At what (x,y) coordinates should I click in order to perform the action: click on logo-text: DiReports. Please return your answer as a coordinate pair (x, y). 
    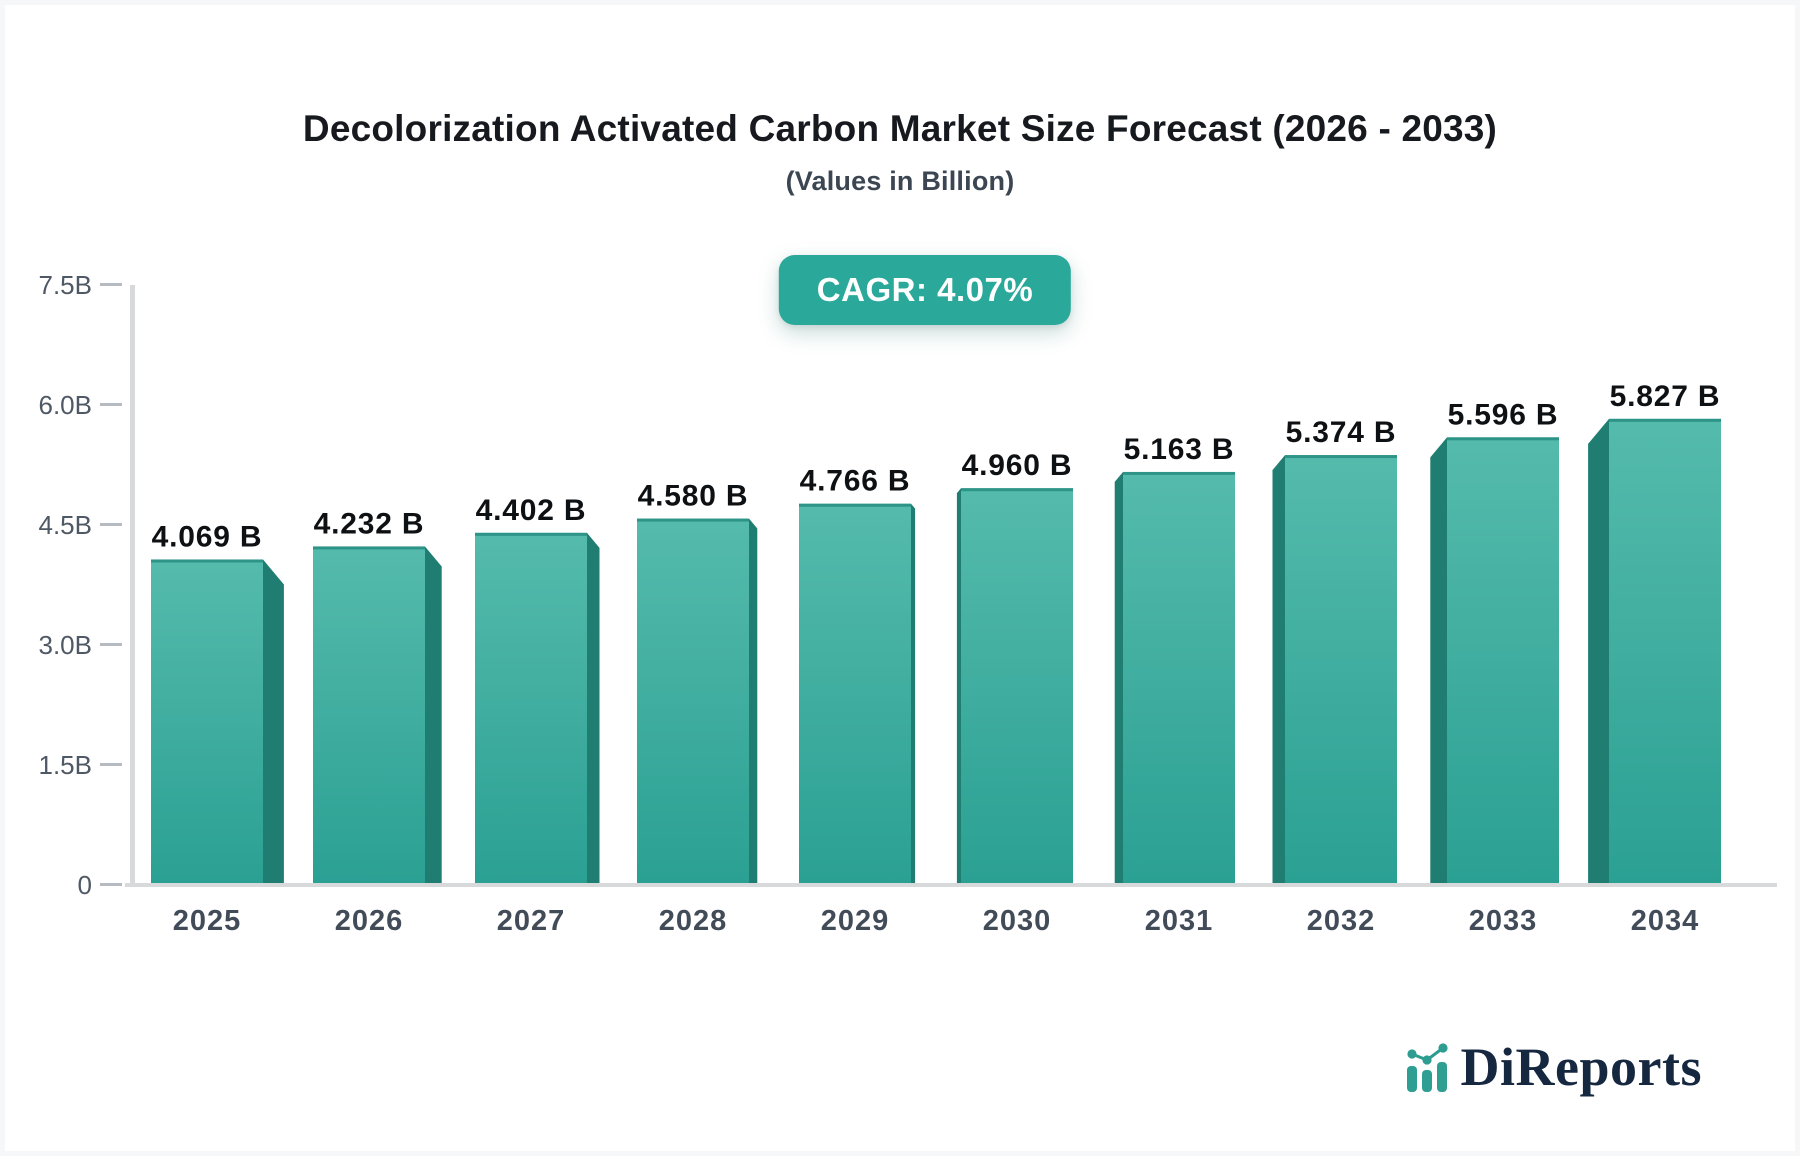
    Looking at the image, I should click on (1581, 1067).